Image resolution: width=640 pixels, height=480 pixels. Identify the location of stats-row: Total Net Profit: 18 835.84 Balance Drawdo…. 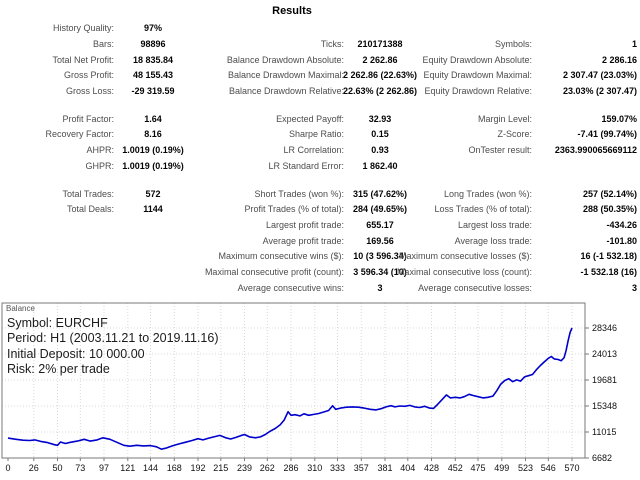
(320, 60).